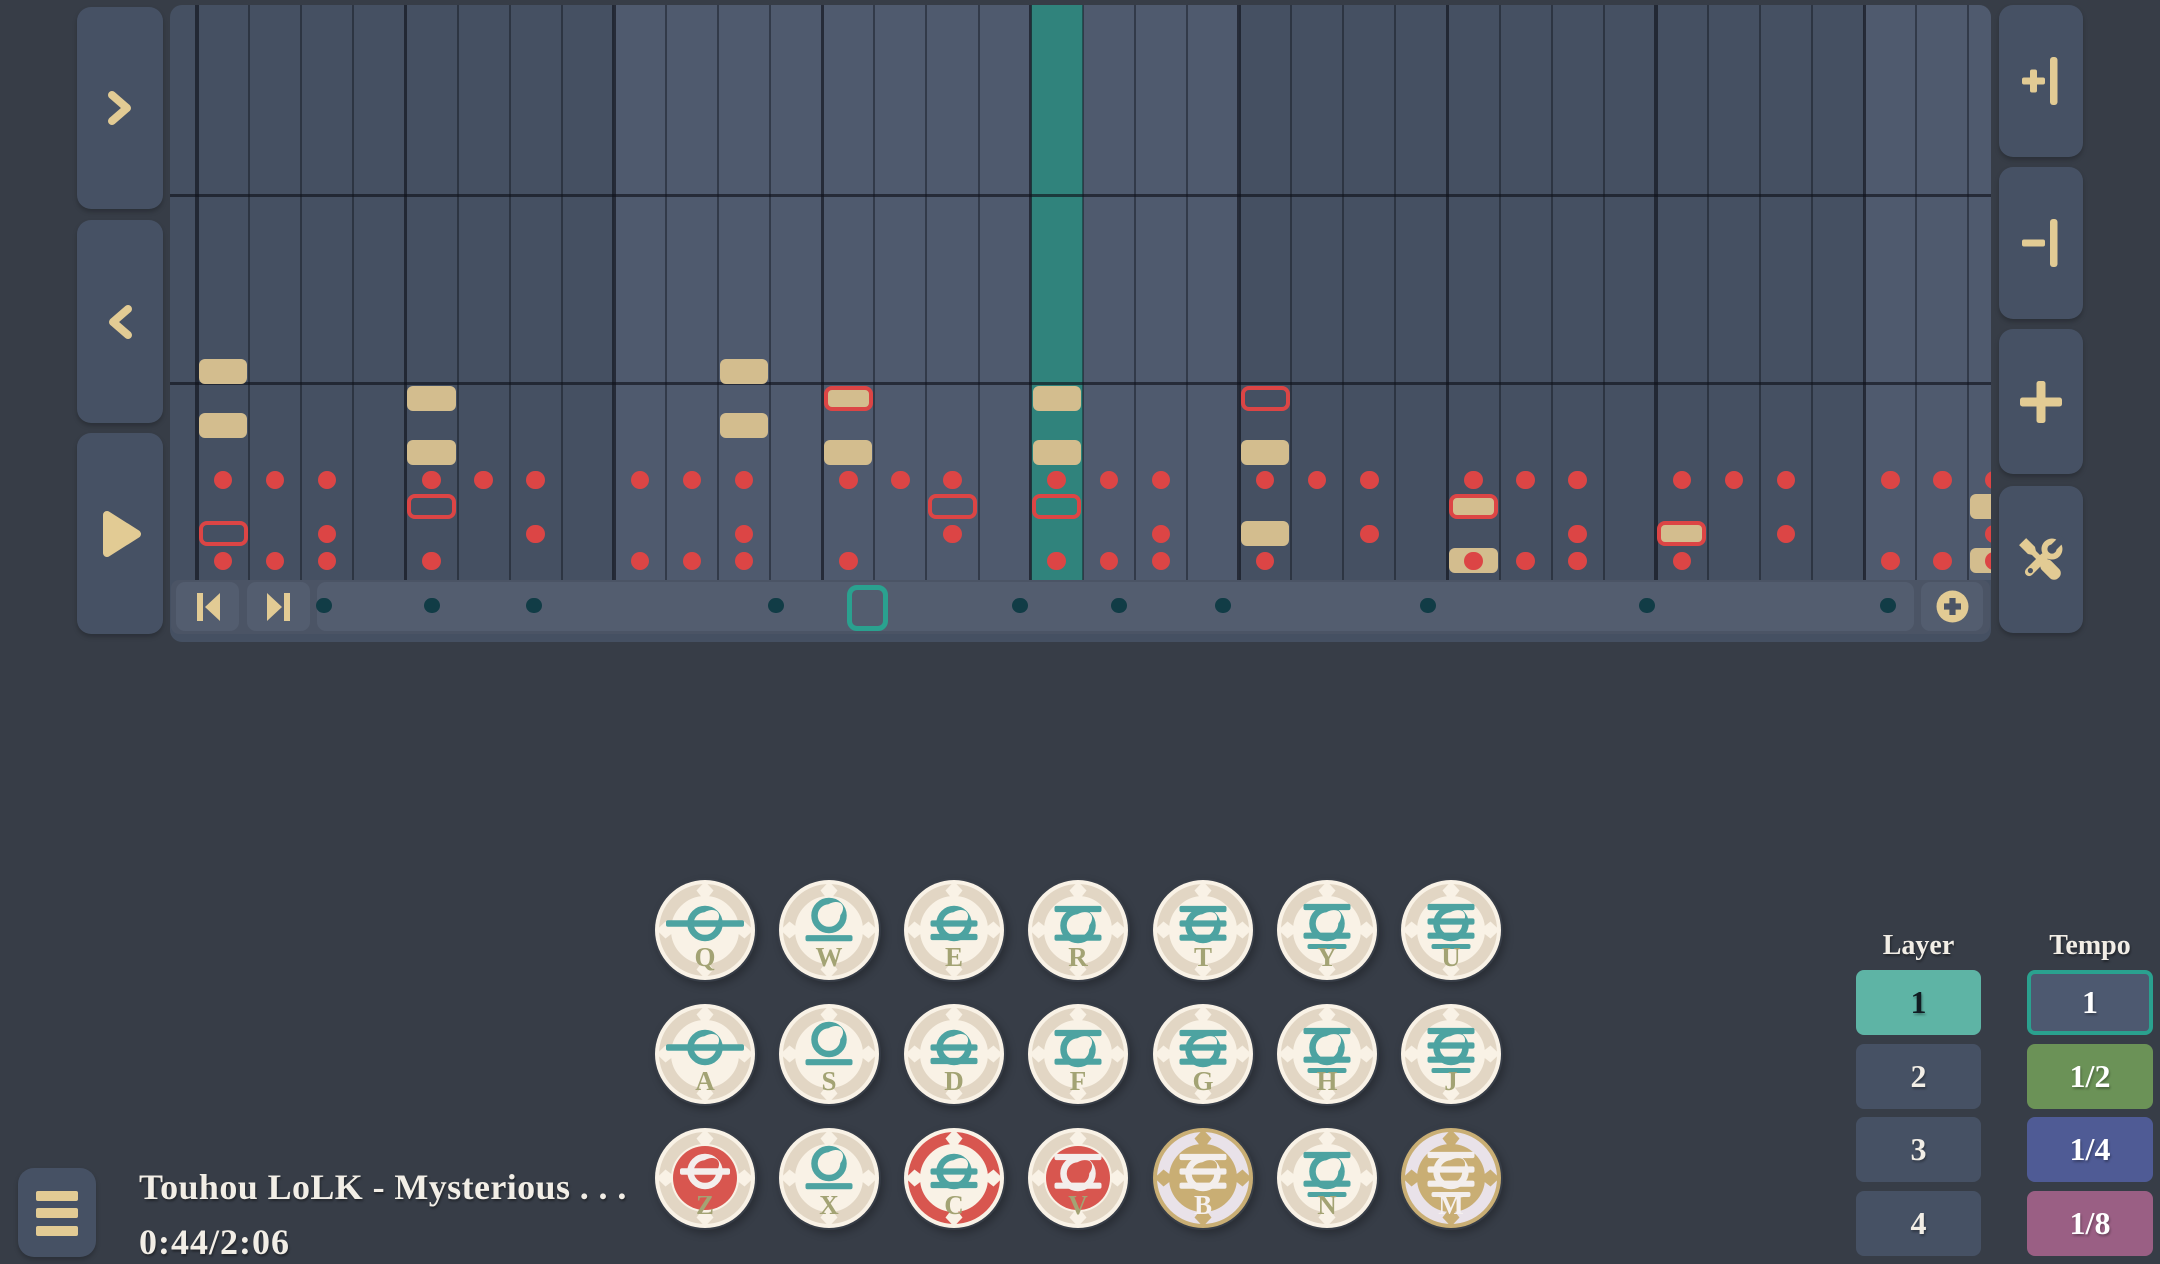 This screenshot has height=1264, width=2160. What do you see at coordinates (1078, 1205) in the screenshot?
I see `svg-text: V` at bounding box center [1078, 1205].